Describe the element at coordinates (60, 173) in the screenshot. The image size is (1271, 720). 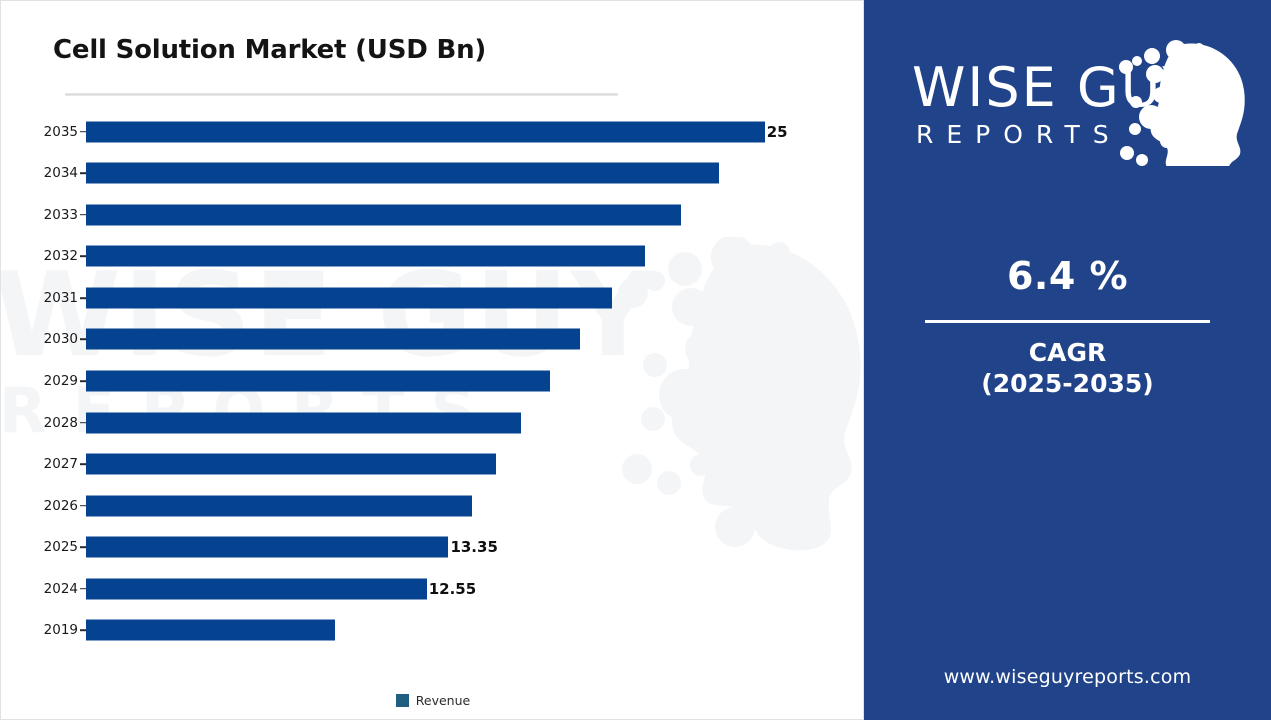
I see `y-axis-tick-label: 2034` at that location.